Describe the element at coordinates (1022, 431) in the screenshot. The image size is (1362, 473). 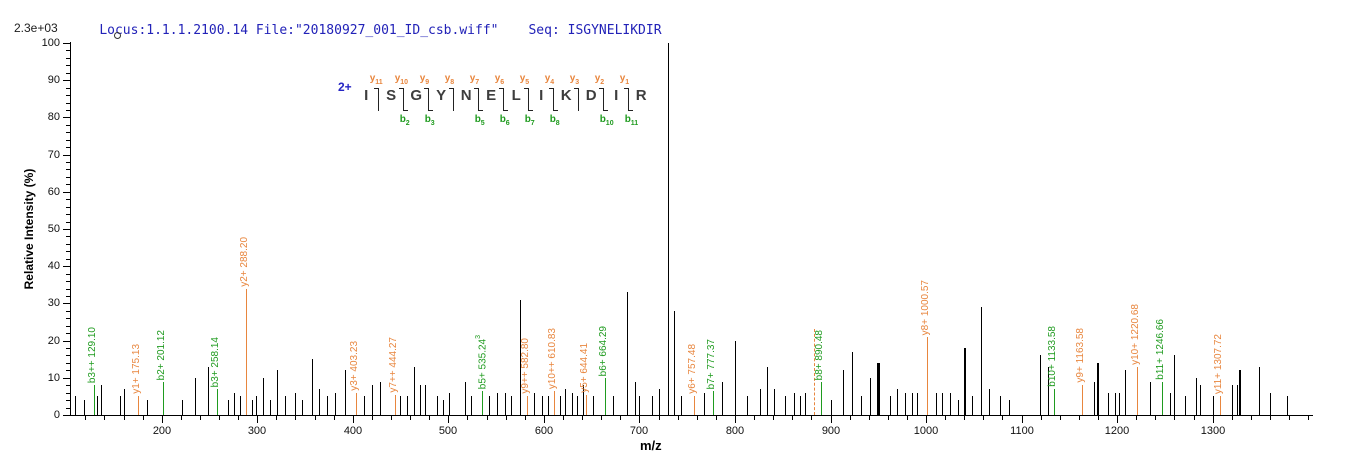
I see `x-tick-label: 1100` at that location.